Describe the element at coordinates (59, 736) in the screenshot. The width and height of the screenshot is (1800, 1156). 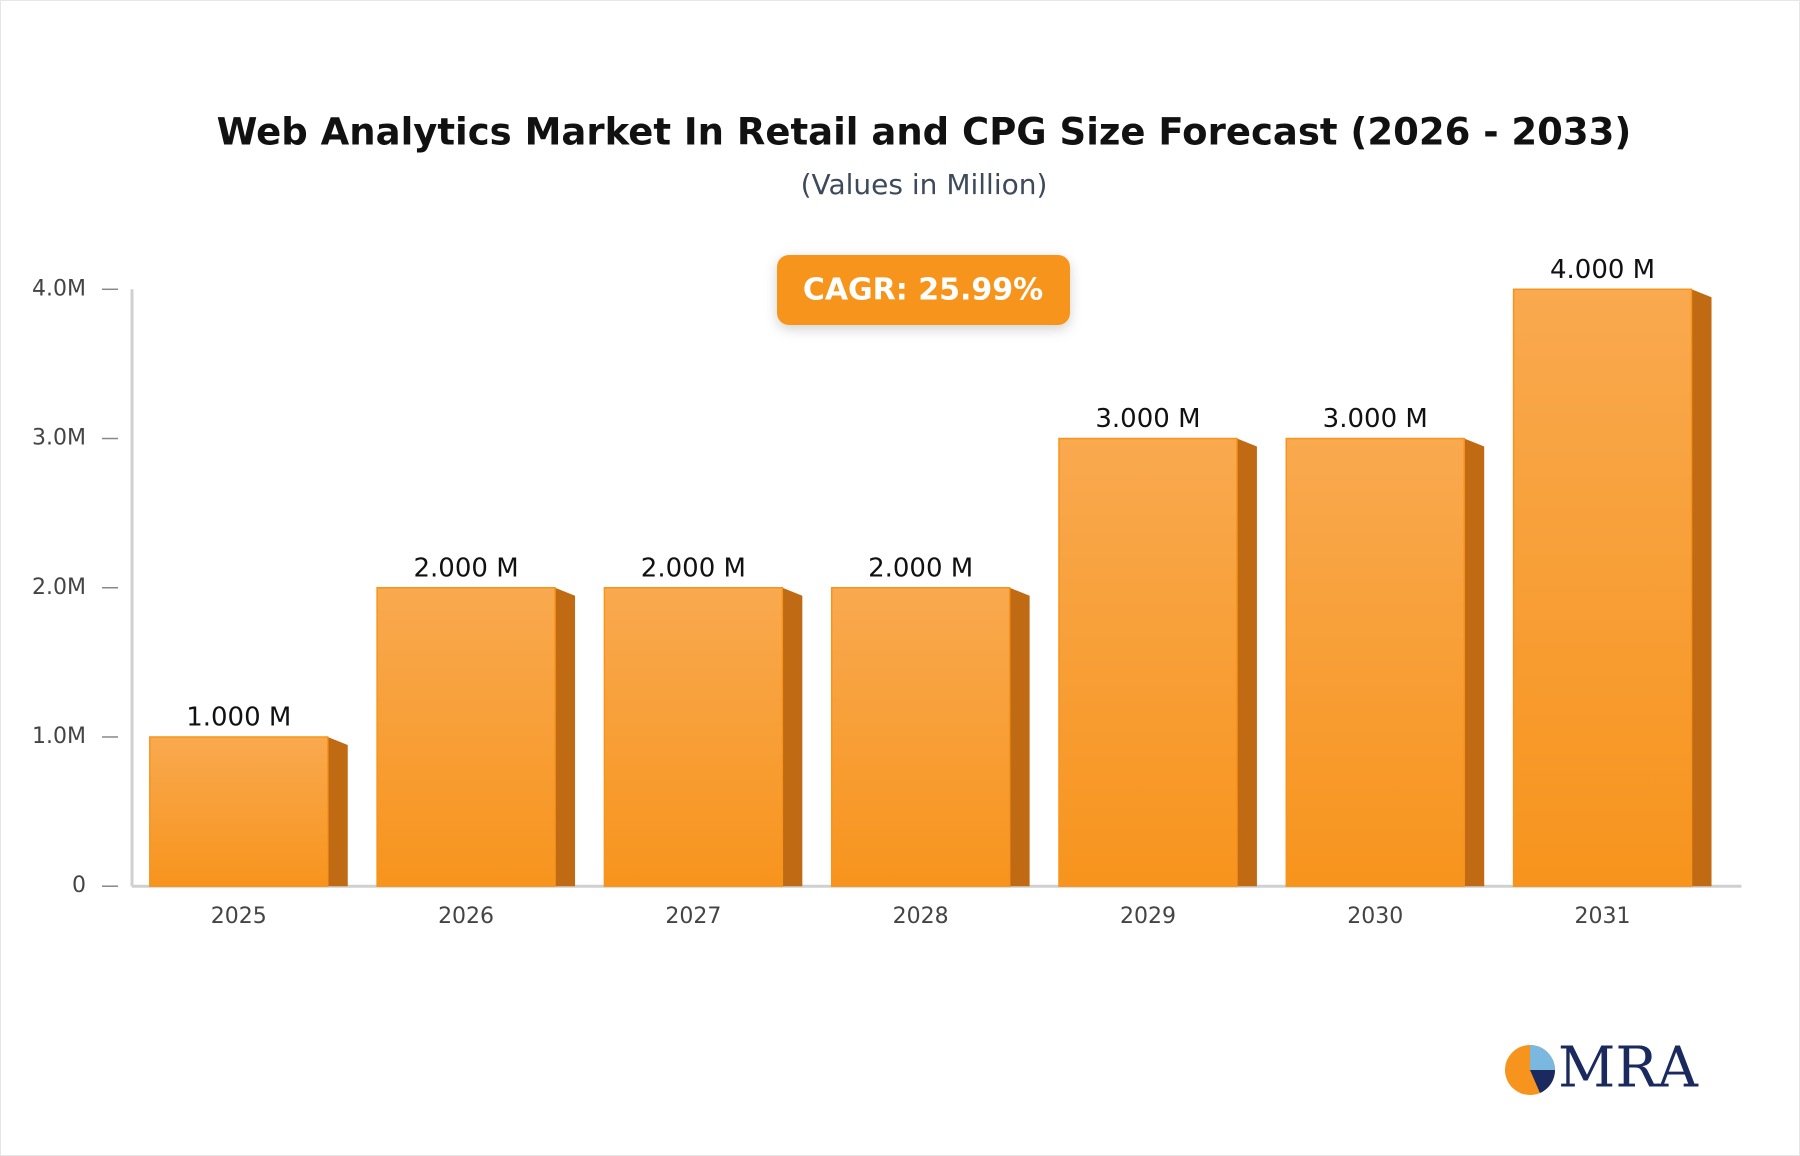
I see `y-tick-label: 1.0M` at that location.